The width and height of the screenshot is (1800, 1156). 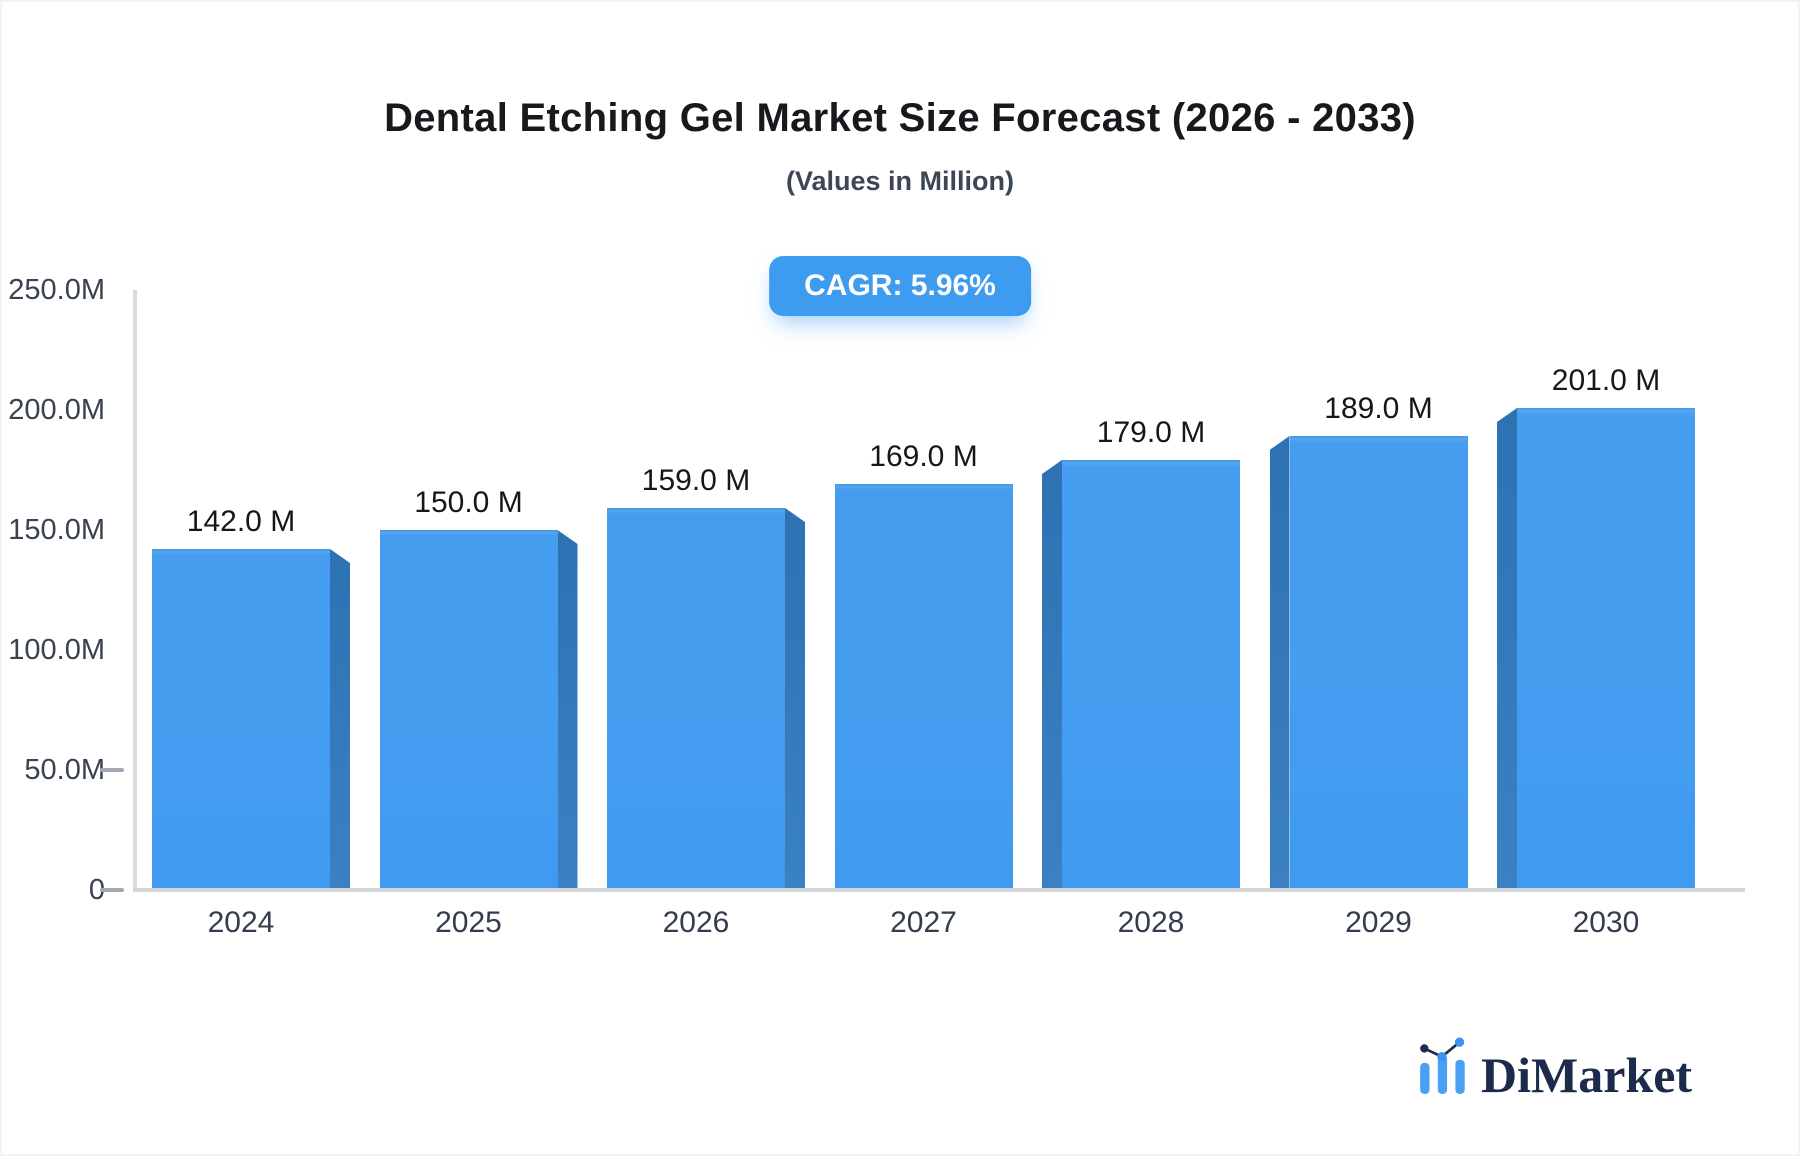 What do you see at coordinates (1151, 432) in the screenshot?
I see `bar-value-label: 179.0 M` at bounding box center [1151, 432].